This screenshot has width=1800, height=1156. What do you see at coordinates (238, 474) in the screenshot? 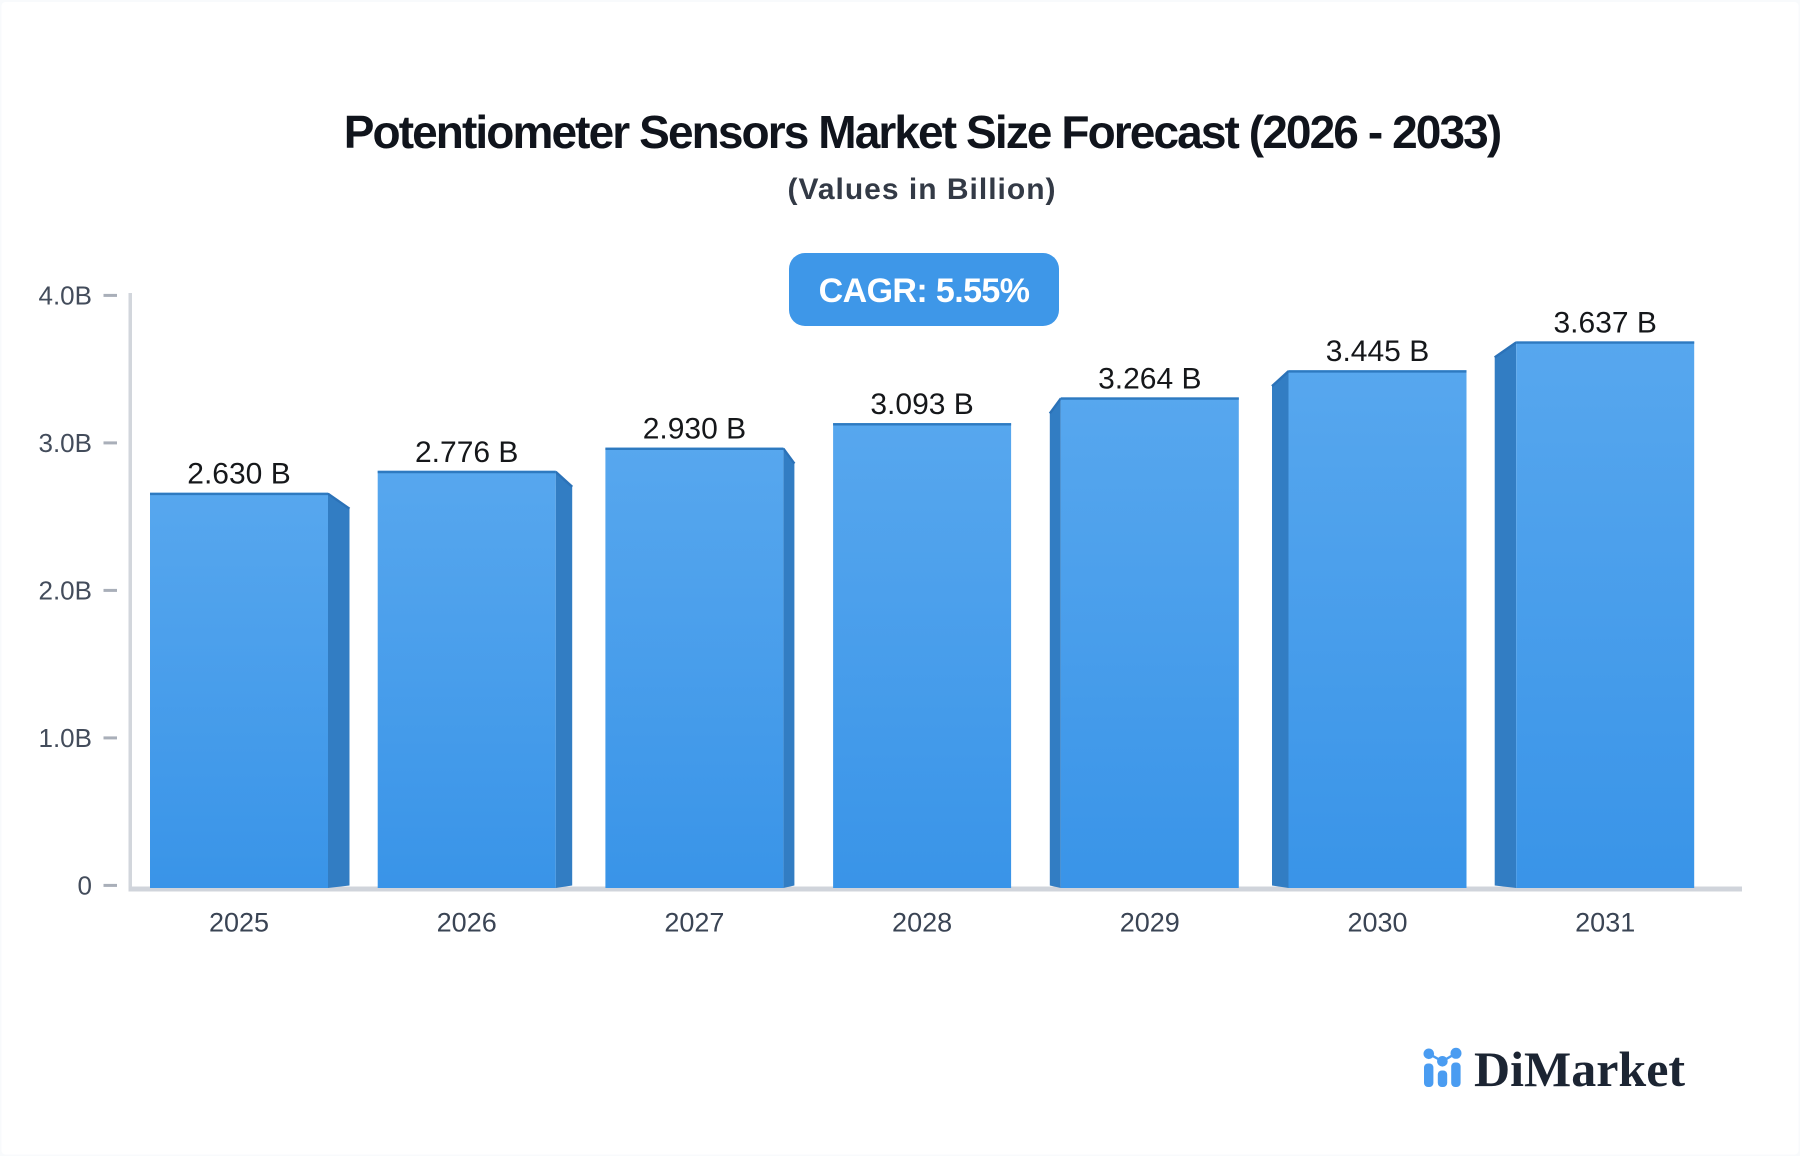
I see `svg-text: 2.630 B` at bounding box center [238, 474].